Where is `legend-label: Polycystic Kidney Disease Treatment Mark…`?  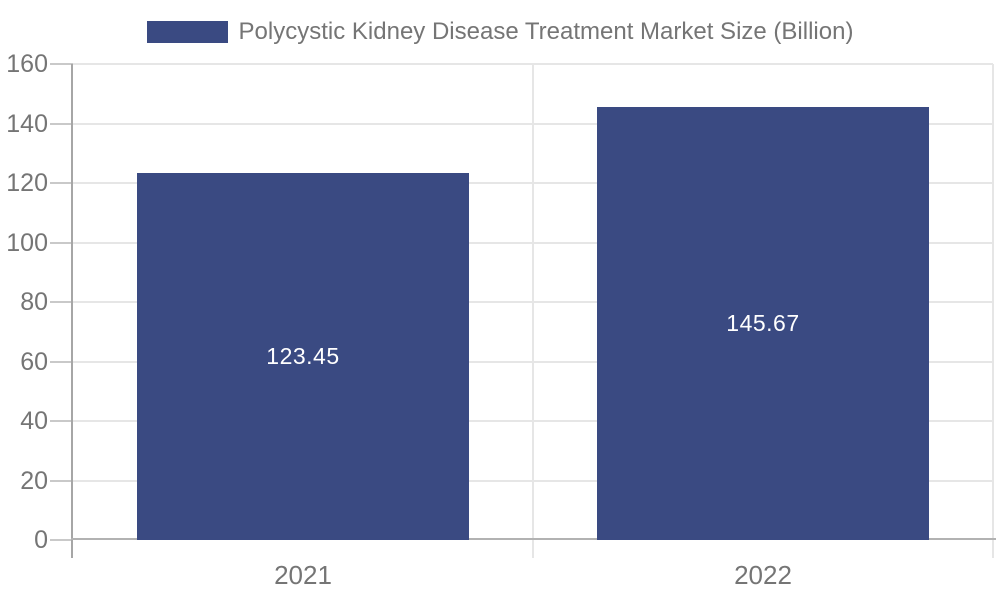 legend-label: Polycystic Kidney Disease Treatment Mark… is located at coordinates (546, 31).